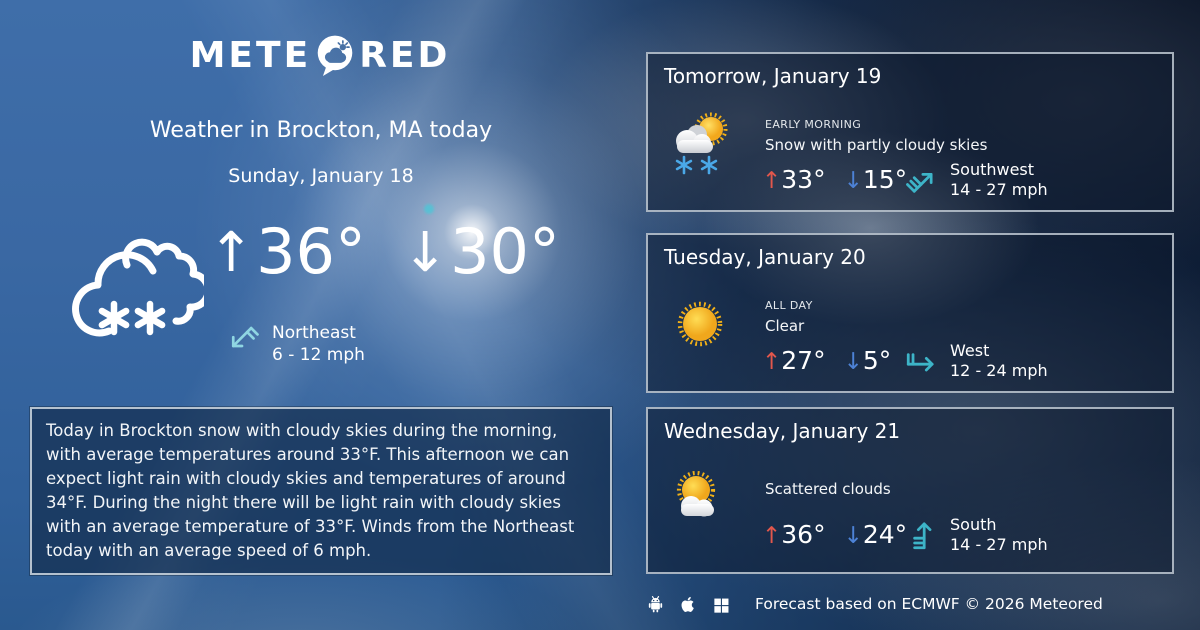  I want to click on card-low-value: 24°, so click(885, 534).